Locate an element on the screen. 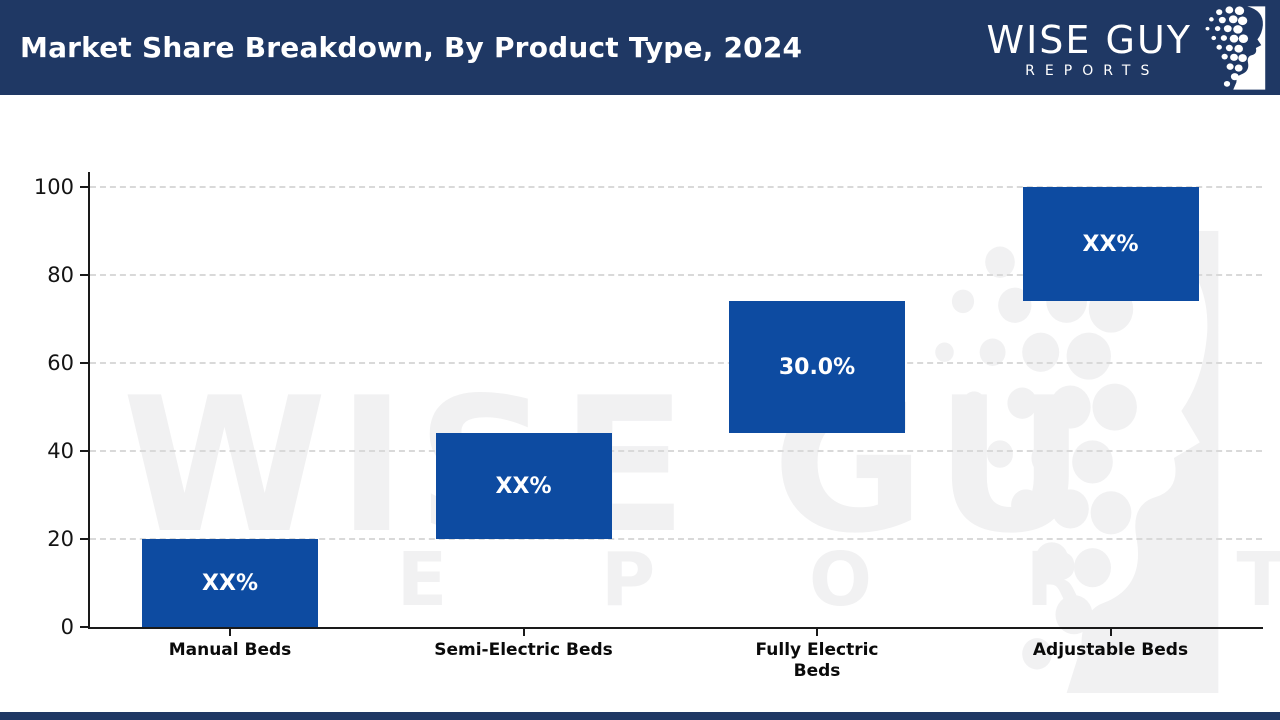 The image size is (1280, 720). footer-bar is located at coordinates (640, 716).